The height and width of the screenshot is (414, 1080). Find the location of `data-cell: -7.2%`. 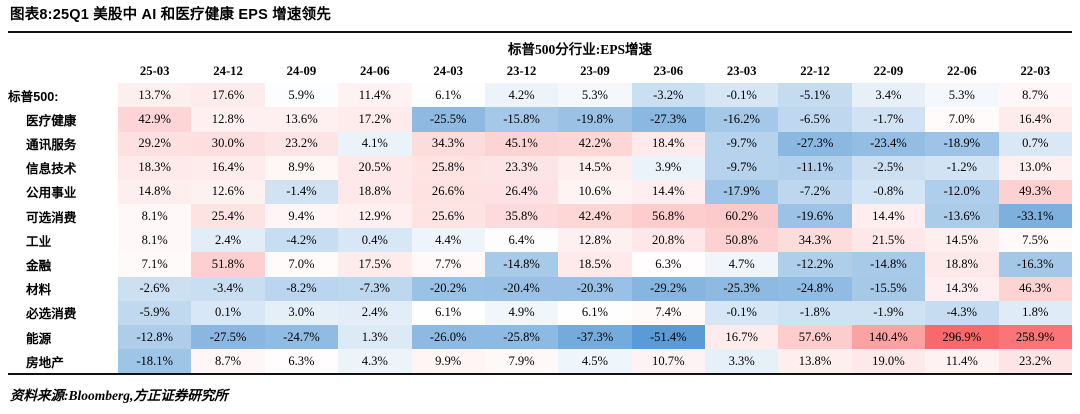

data-cell: -7.2% is located at coordinates (815, 192).